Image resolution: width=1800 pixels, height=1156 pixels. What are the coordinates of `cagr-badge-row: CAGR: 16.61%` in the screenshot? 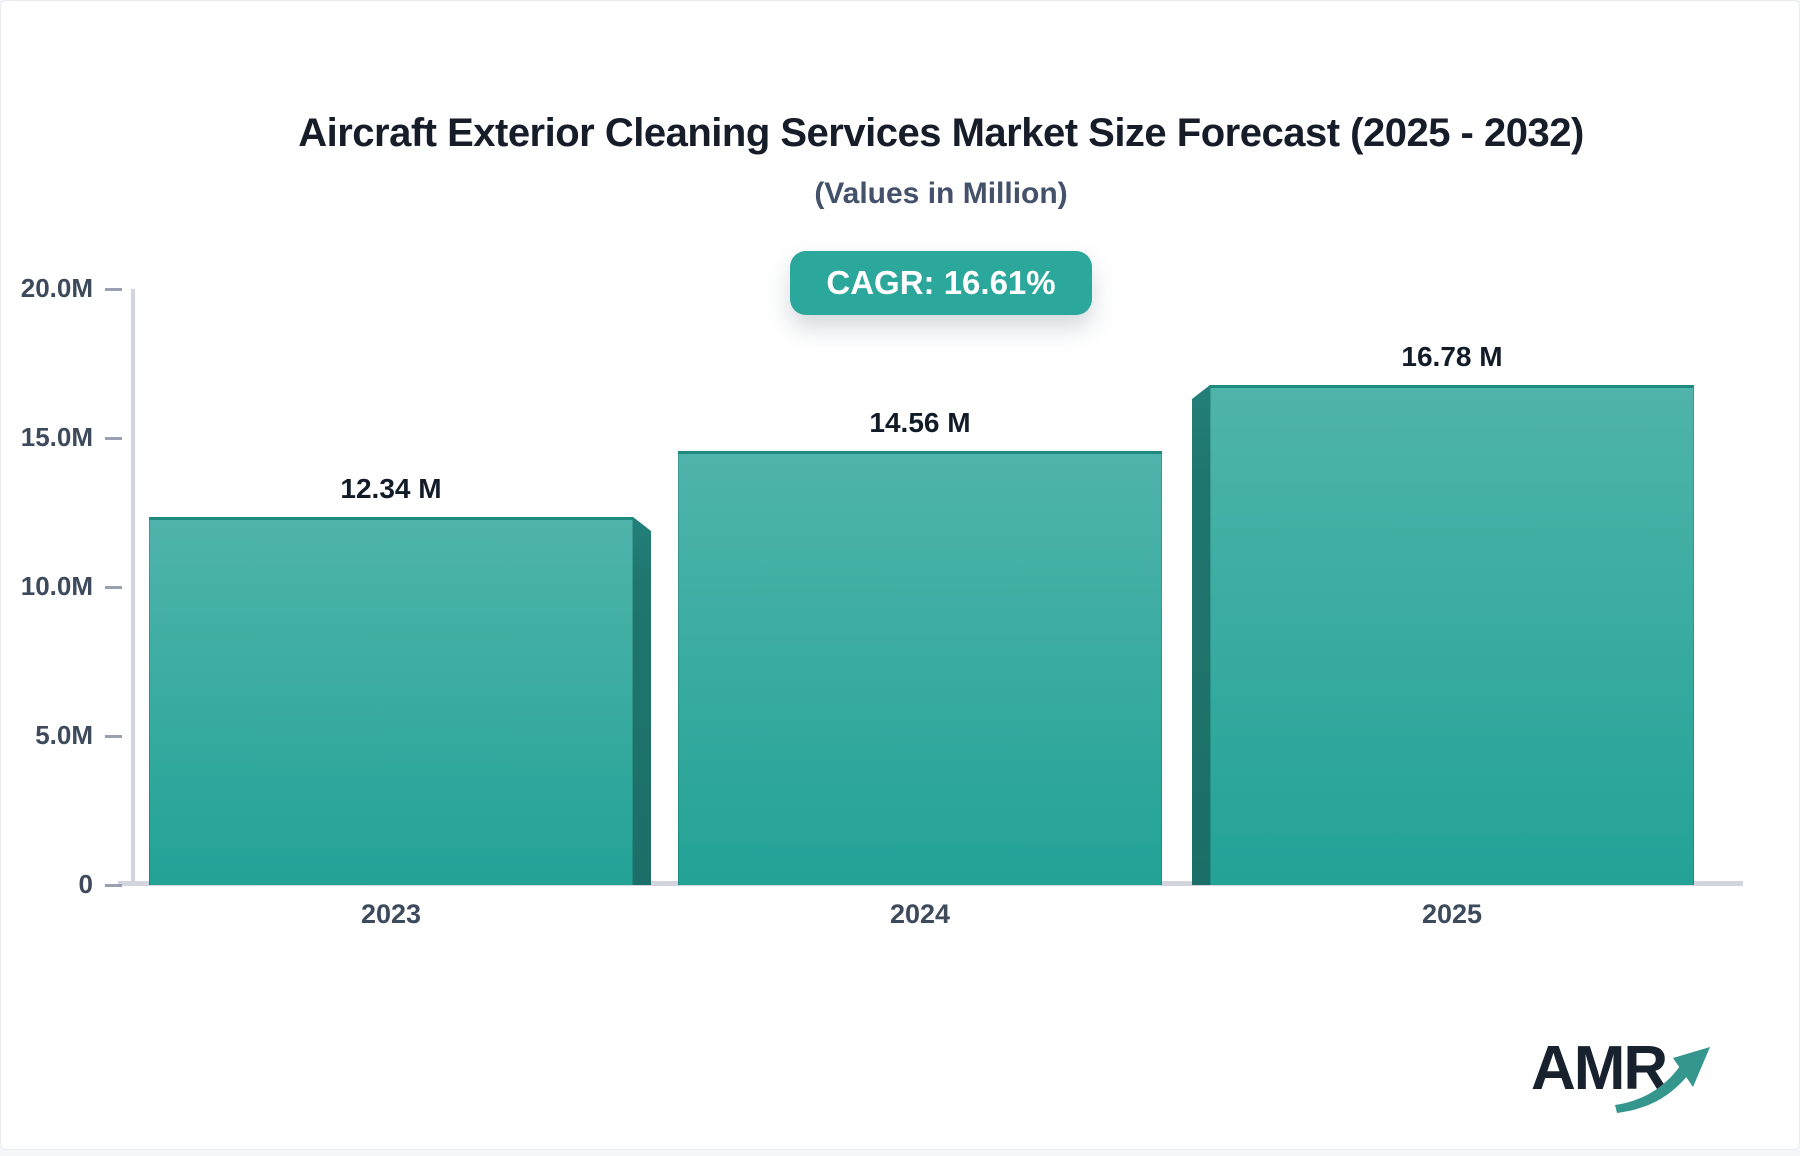 It's located at (935, 283).